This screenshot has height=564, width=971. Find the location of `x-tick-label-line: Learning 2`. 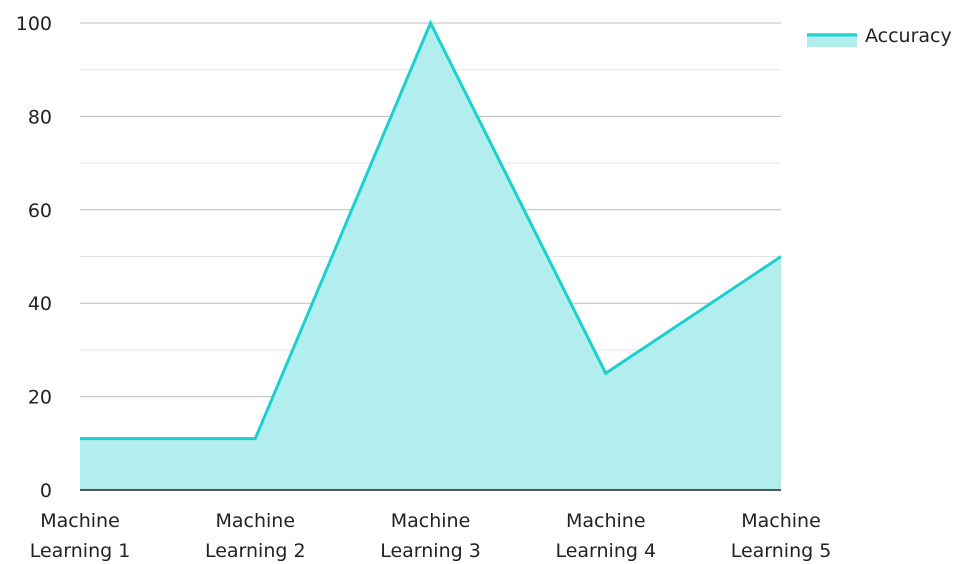

x-tick-label-line: Learning 2 is located at coordinates (255, 551).